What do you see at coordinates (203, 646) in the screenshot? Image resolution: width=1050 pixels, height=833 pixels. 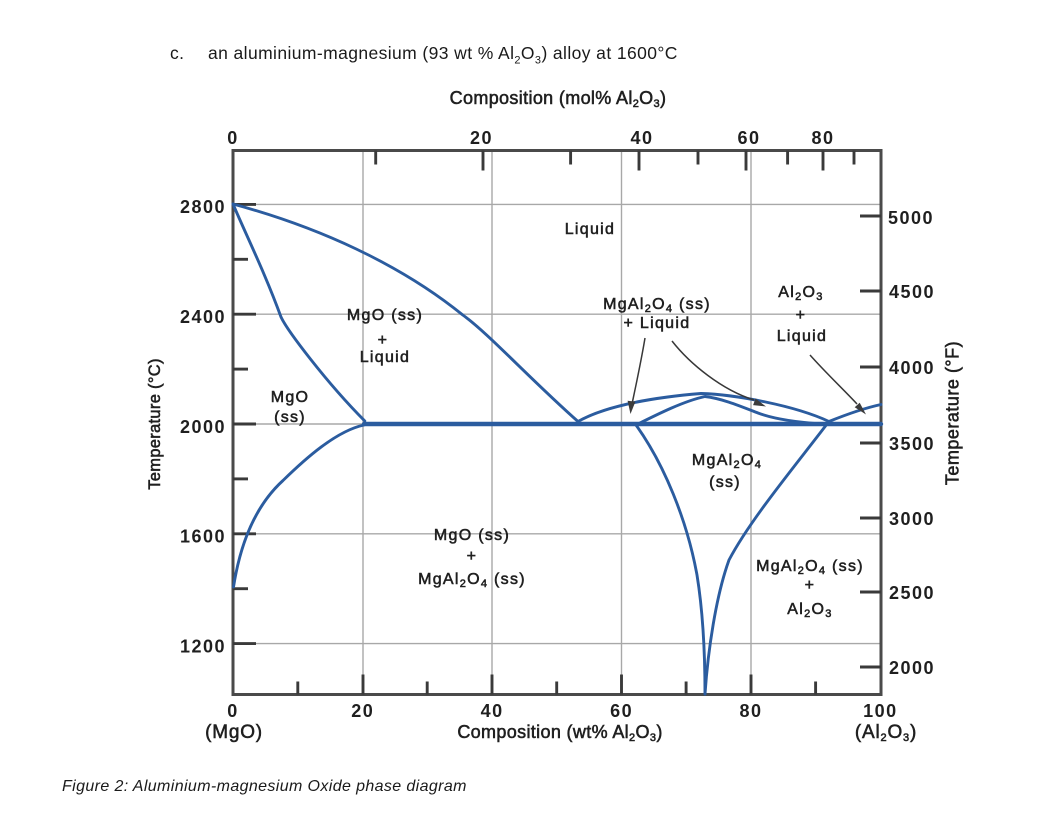 I see `svg-text: 1200` at bounding box center [203, 646].